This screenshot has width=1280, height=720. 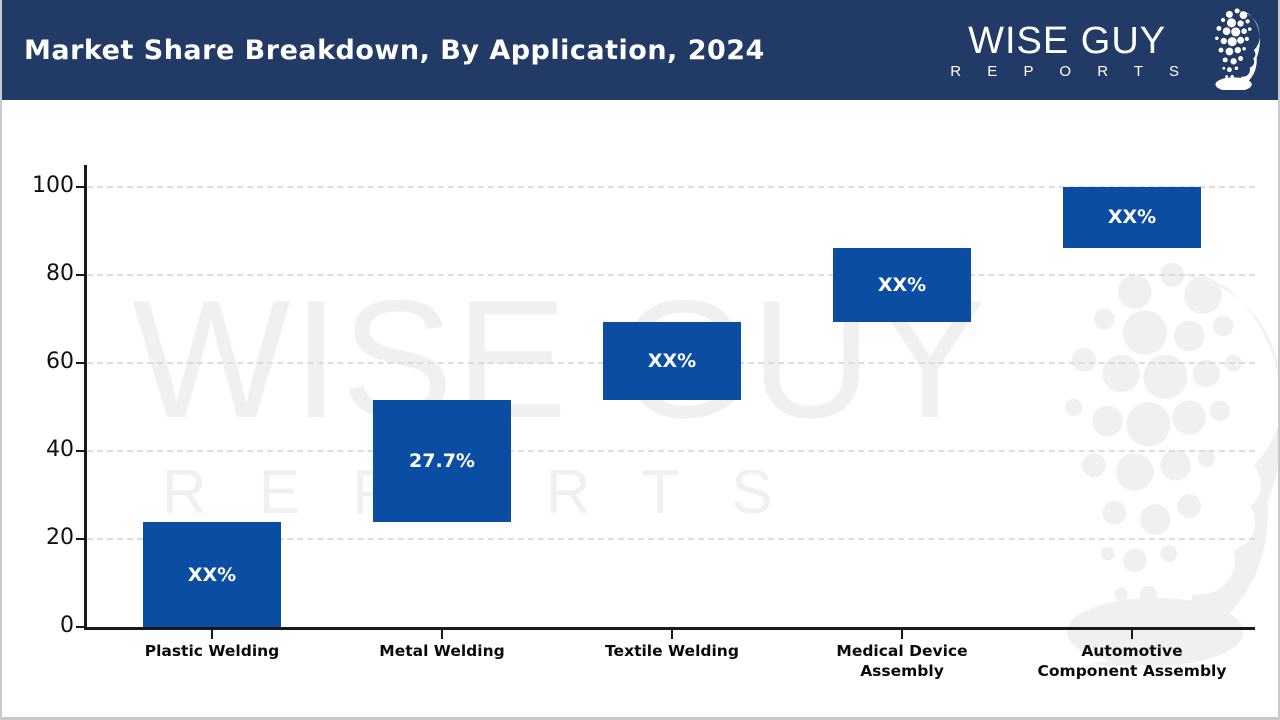 I want to click on wiseguy-face-icon, so click(x=1228, y=50).